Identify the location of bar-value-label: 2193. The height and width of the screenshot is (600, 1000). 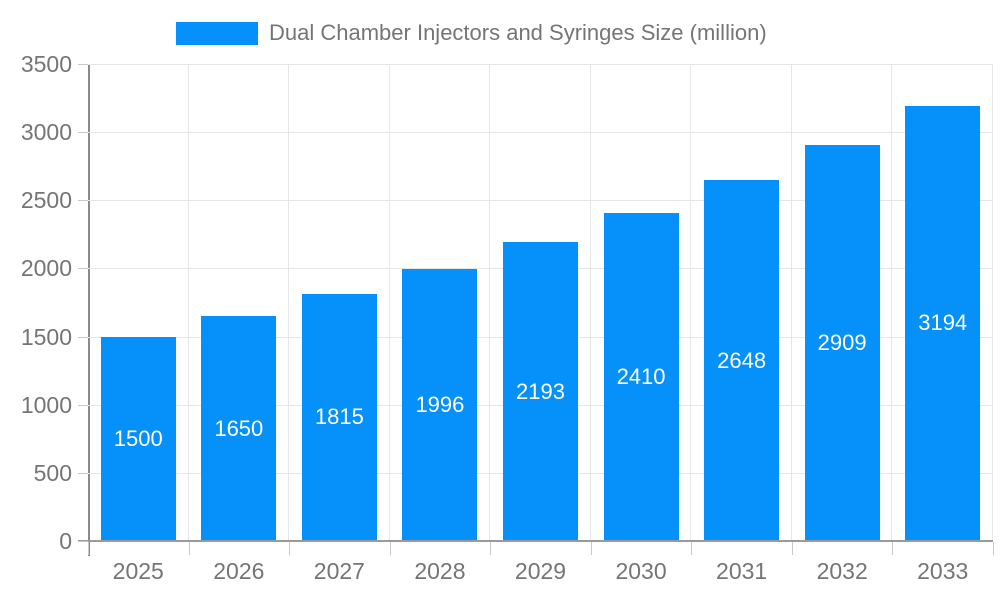
(540, 391).